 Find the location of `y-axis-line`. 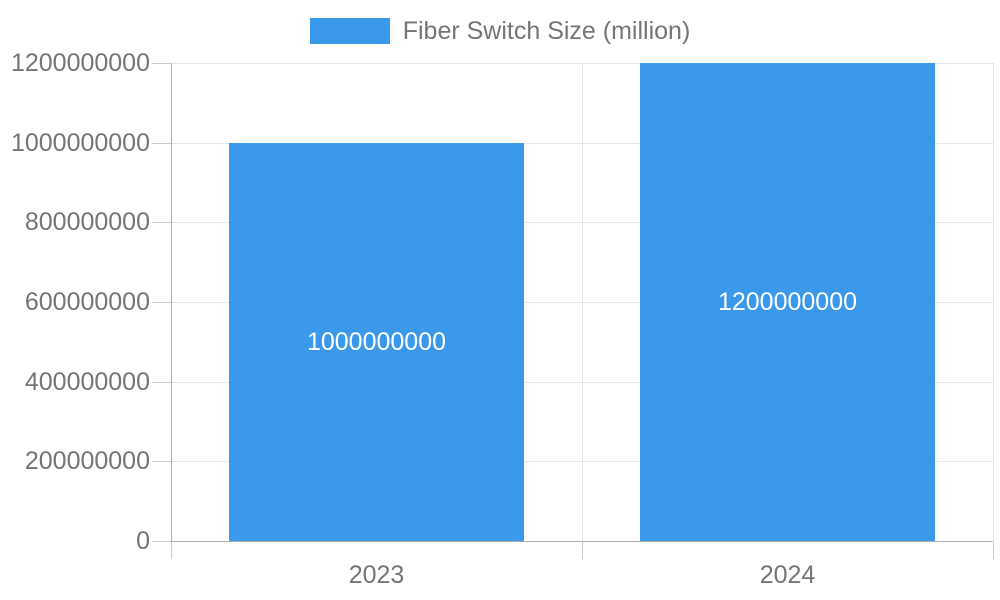

y-axis-line is located at coordinates (171, 302).